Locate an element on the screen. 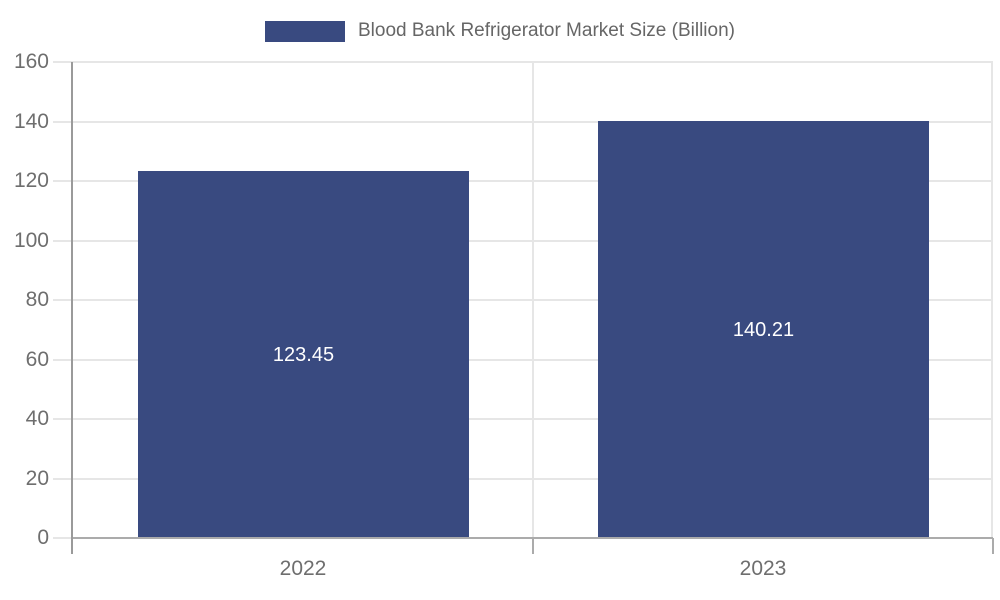  y-tick-label: 100 is located at coordinates (31, 240).